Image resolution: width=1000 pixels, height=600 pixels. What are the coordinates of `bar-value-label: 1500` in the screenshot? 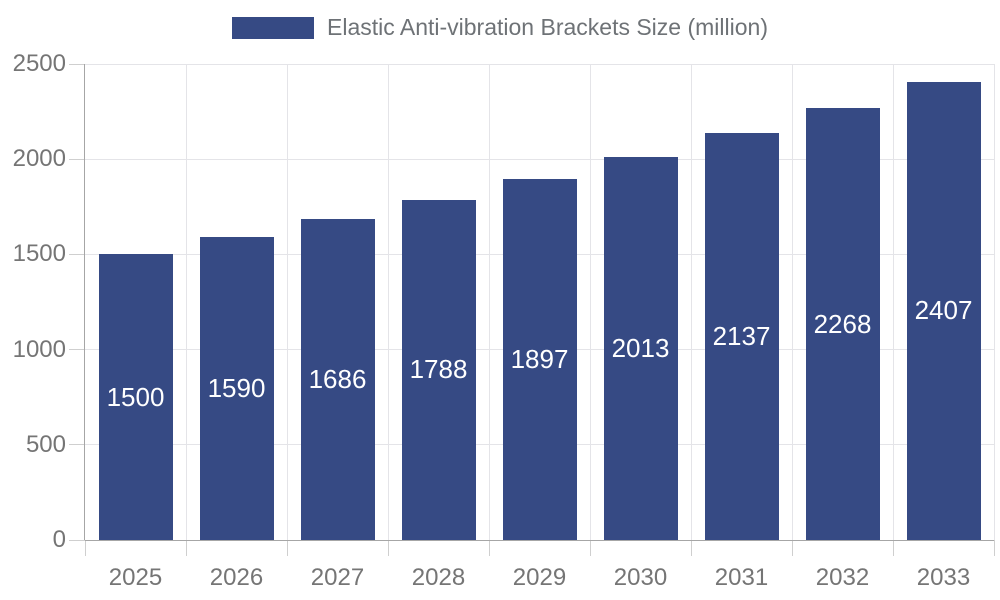 It's located at (135, 396).